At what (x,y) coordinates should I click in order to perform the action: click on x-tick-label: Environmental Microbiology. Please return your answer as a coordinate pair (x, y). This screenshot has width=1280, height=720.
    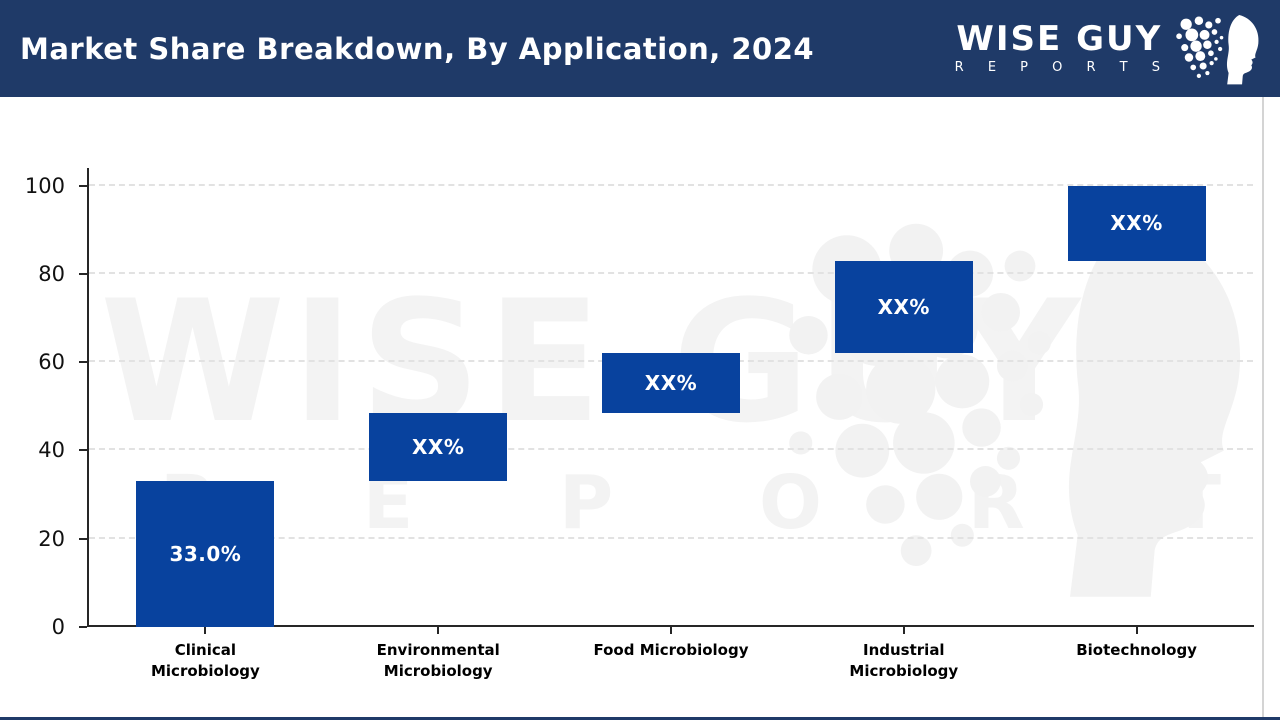
    Looking at the image, I should click on (438, 660).